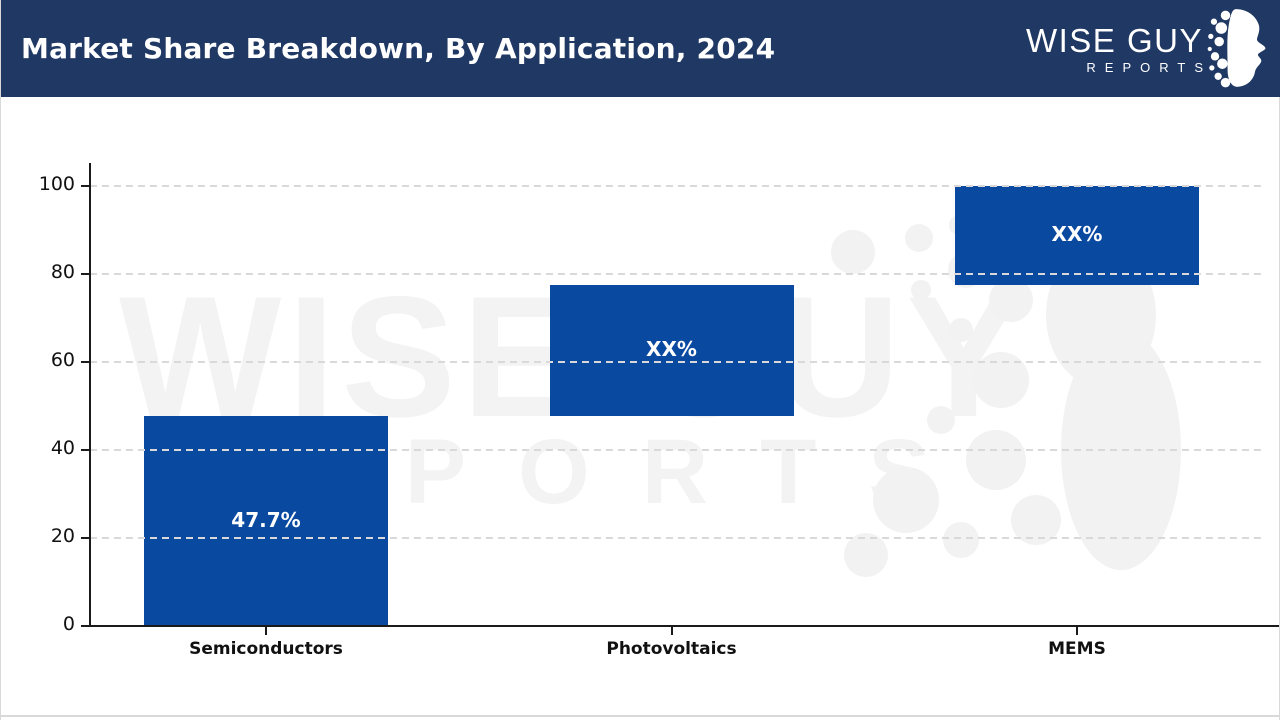  Describe the element at coordinates (1114, 40) in the screenshot. I see `brand-logo-line1: WISE GUY` at that location.